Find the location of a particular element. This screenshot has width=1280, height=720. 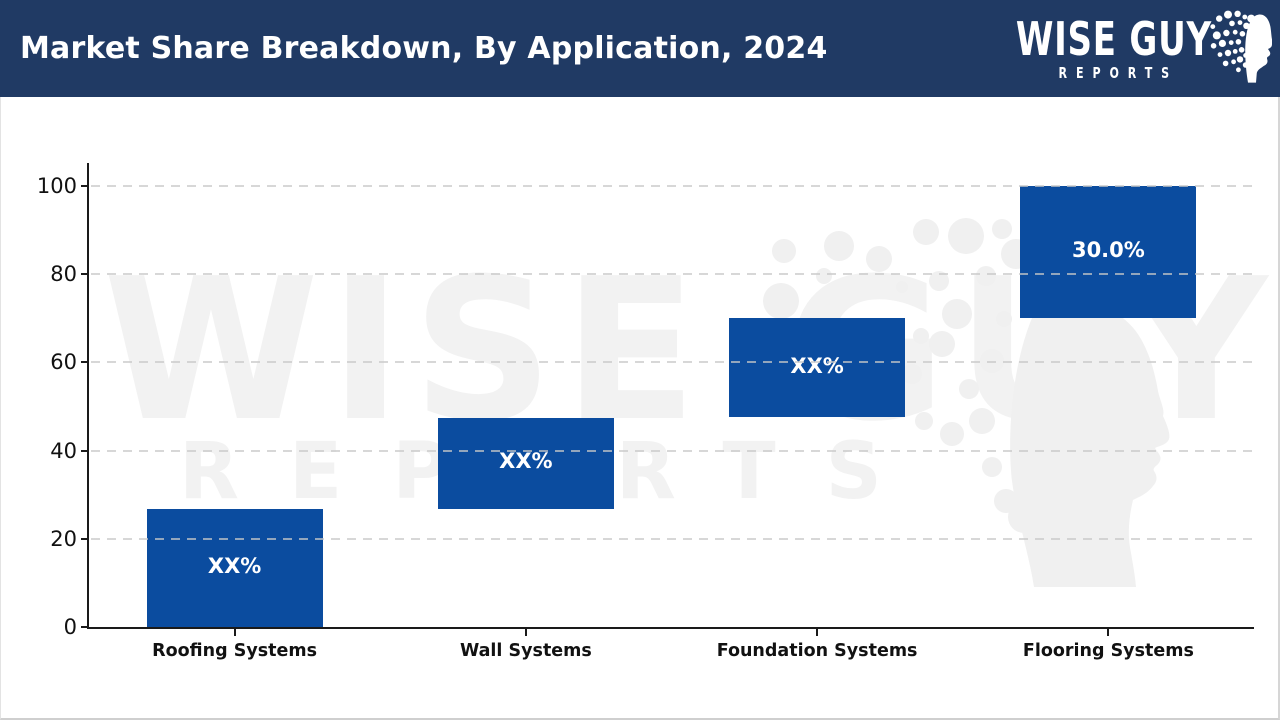

wiseguy-logo-text: WISE GUY REPORTS is located at coordinates (1114, 49).